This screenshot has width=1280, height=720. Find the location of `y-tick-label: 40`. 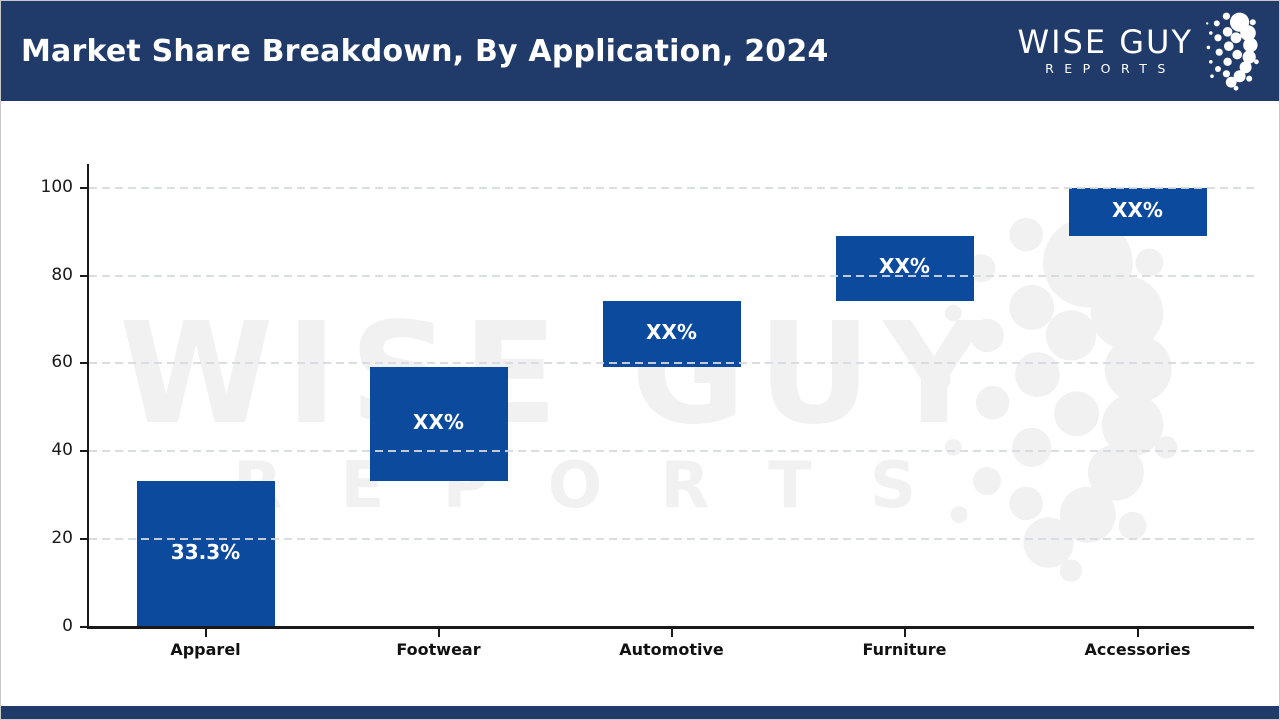

y-tick-label: 40 is located at coordinates (62, 450).